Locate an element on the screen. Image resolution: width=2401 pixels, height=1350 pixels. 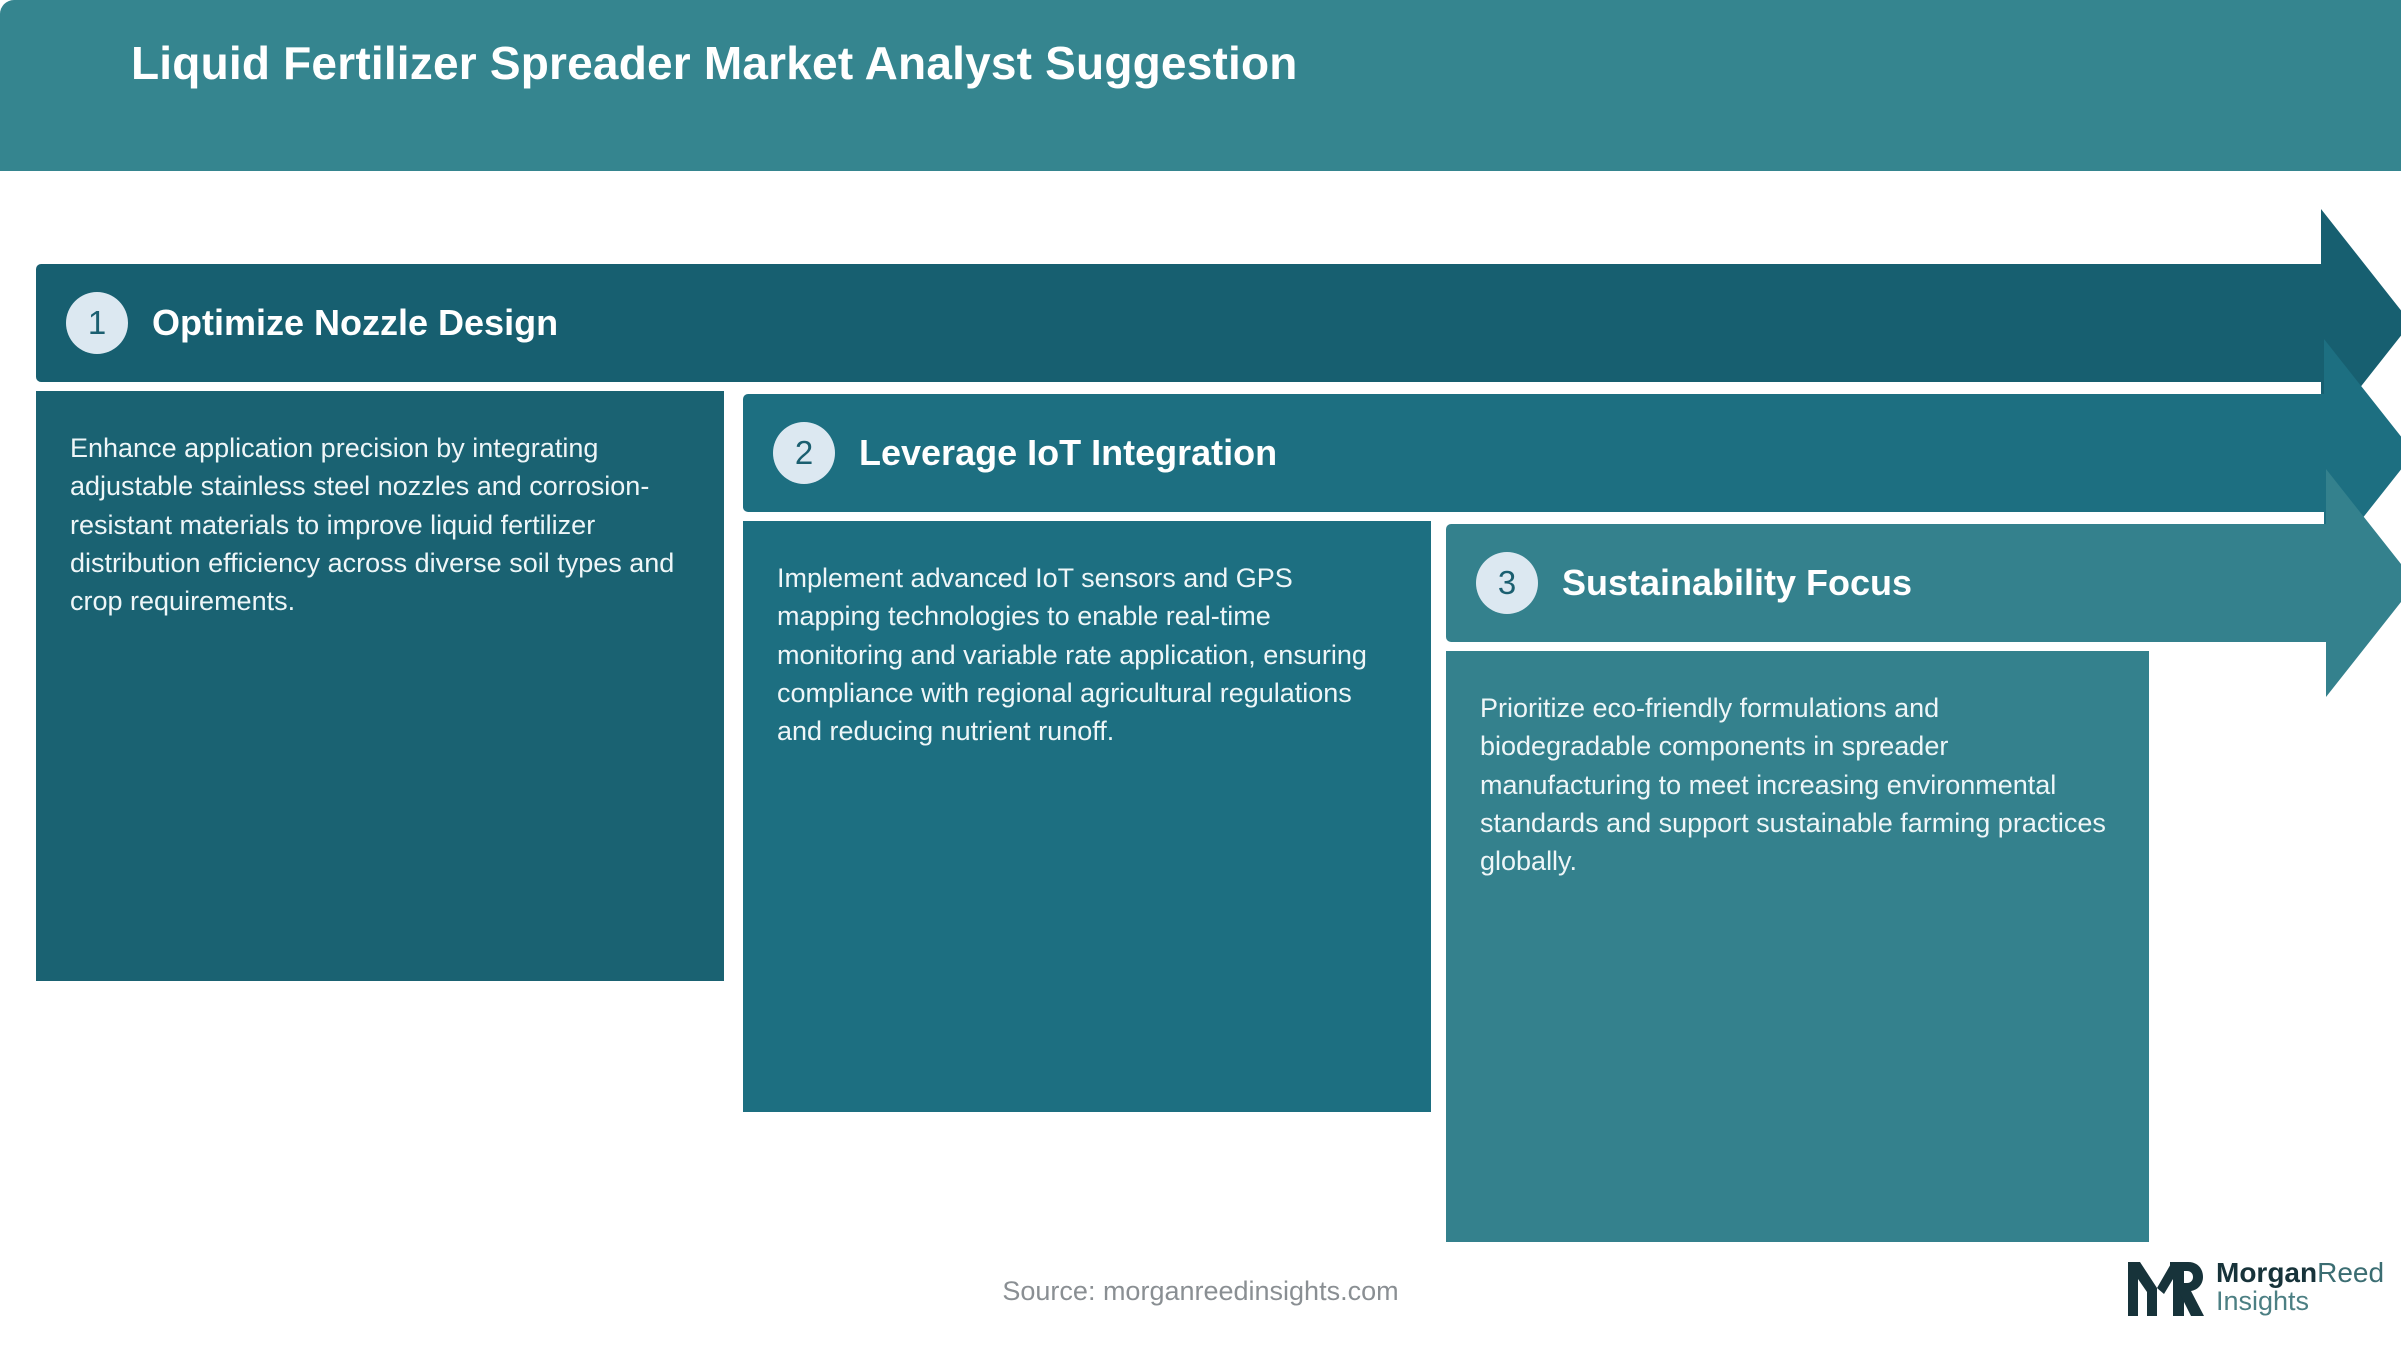
logo-line-2: Insights is located at coordinates (2263, 1300).